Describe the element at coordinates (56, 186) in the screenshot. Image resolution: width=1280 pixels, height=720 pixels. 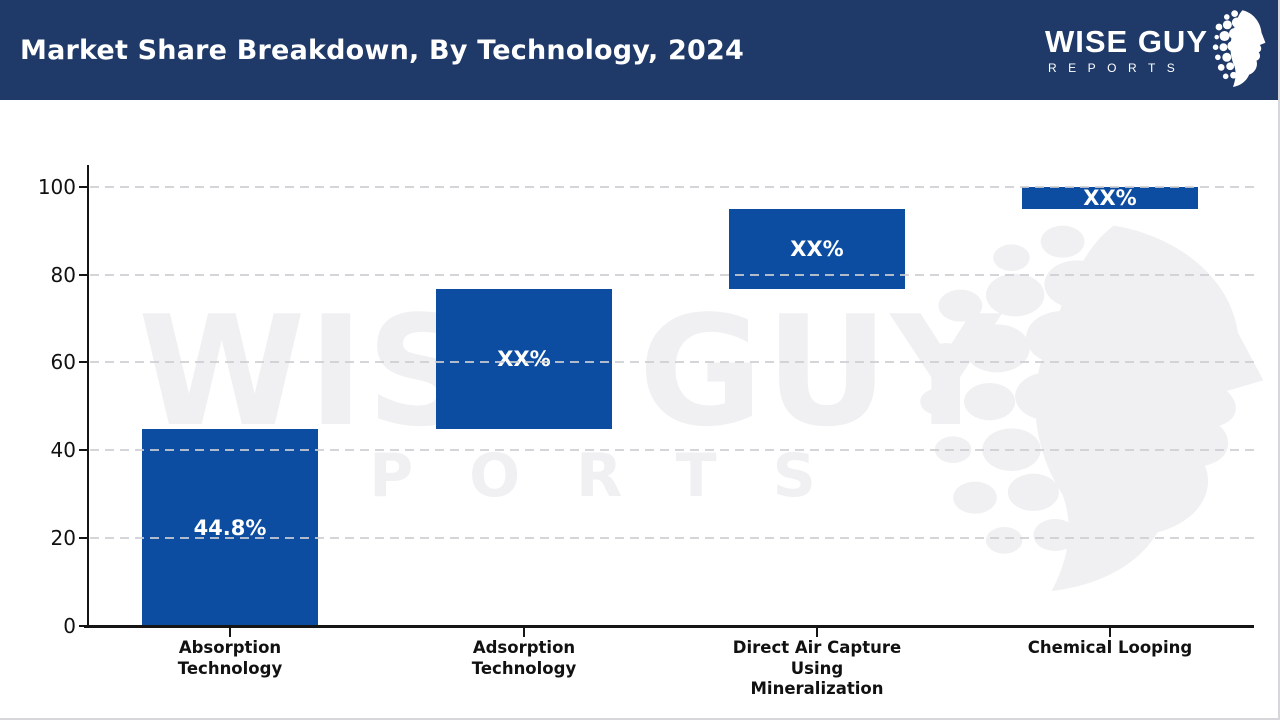
I see `y-tick-label-100: 100` at that location.